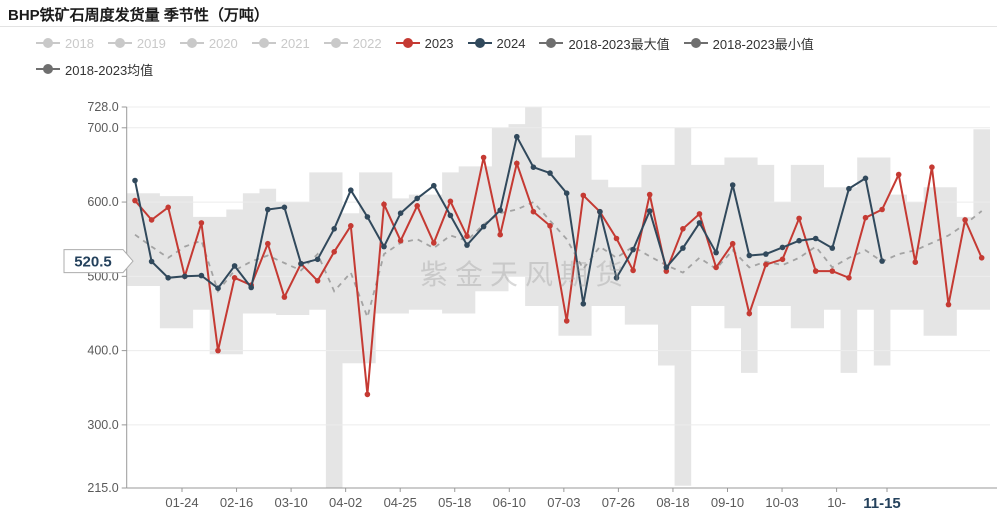 The image size is (997, 516). I want to click on legend-item-2024: 2024, so click(496, 43).